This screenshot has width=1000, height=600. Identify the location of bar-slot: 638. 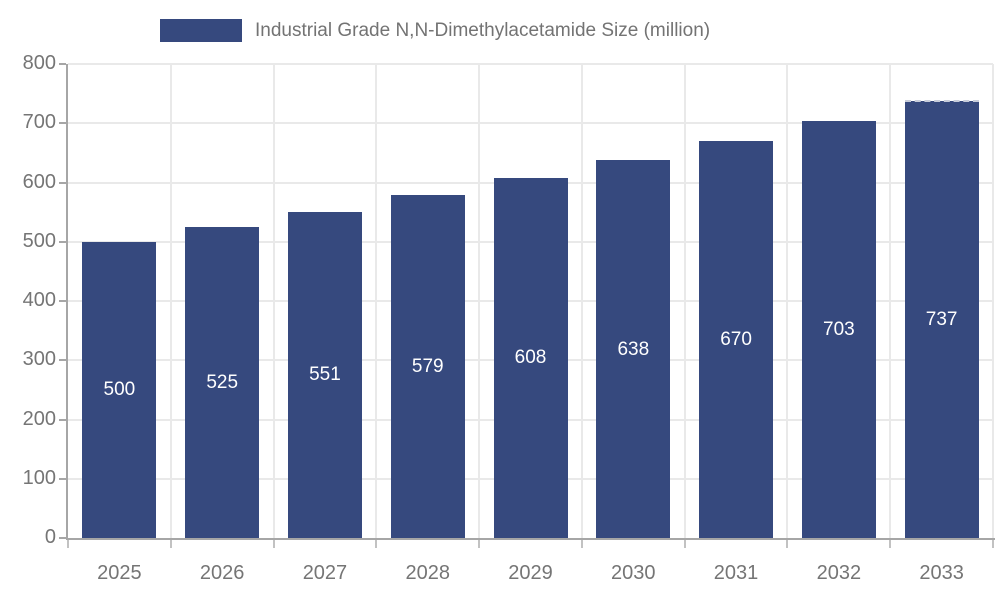
(633, 301).